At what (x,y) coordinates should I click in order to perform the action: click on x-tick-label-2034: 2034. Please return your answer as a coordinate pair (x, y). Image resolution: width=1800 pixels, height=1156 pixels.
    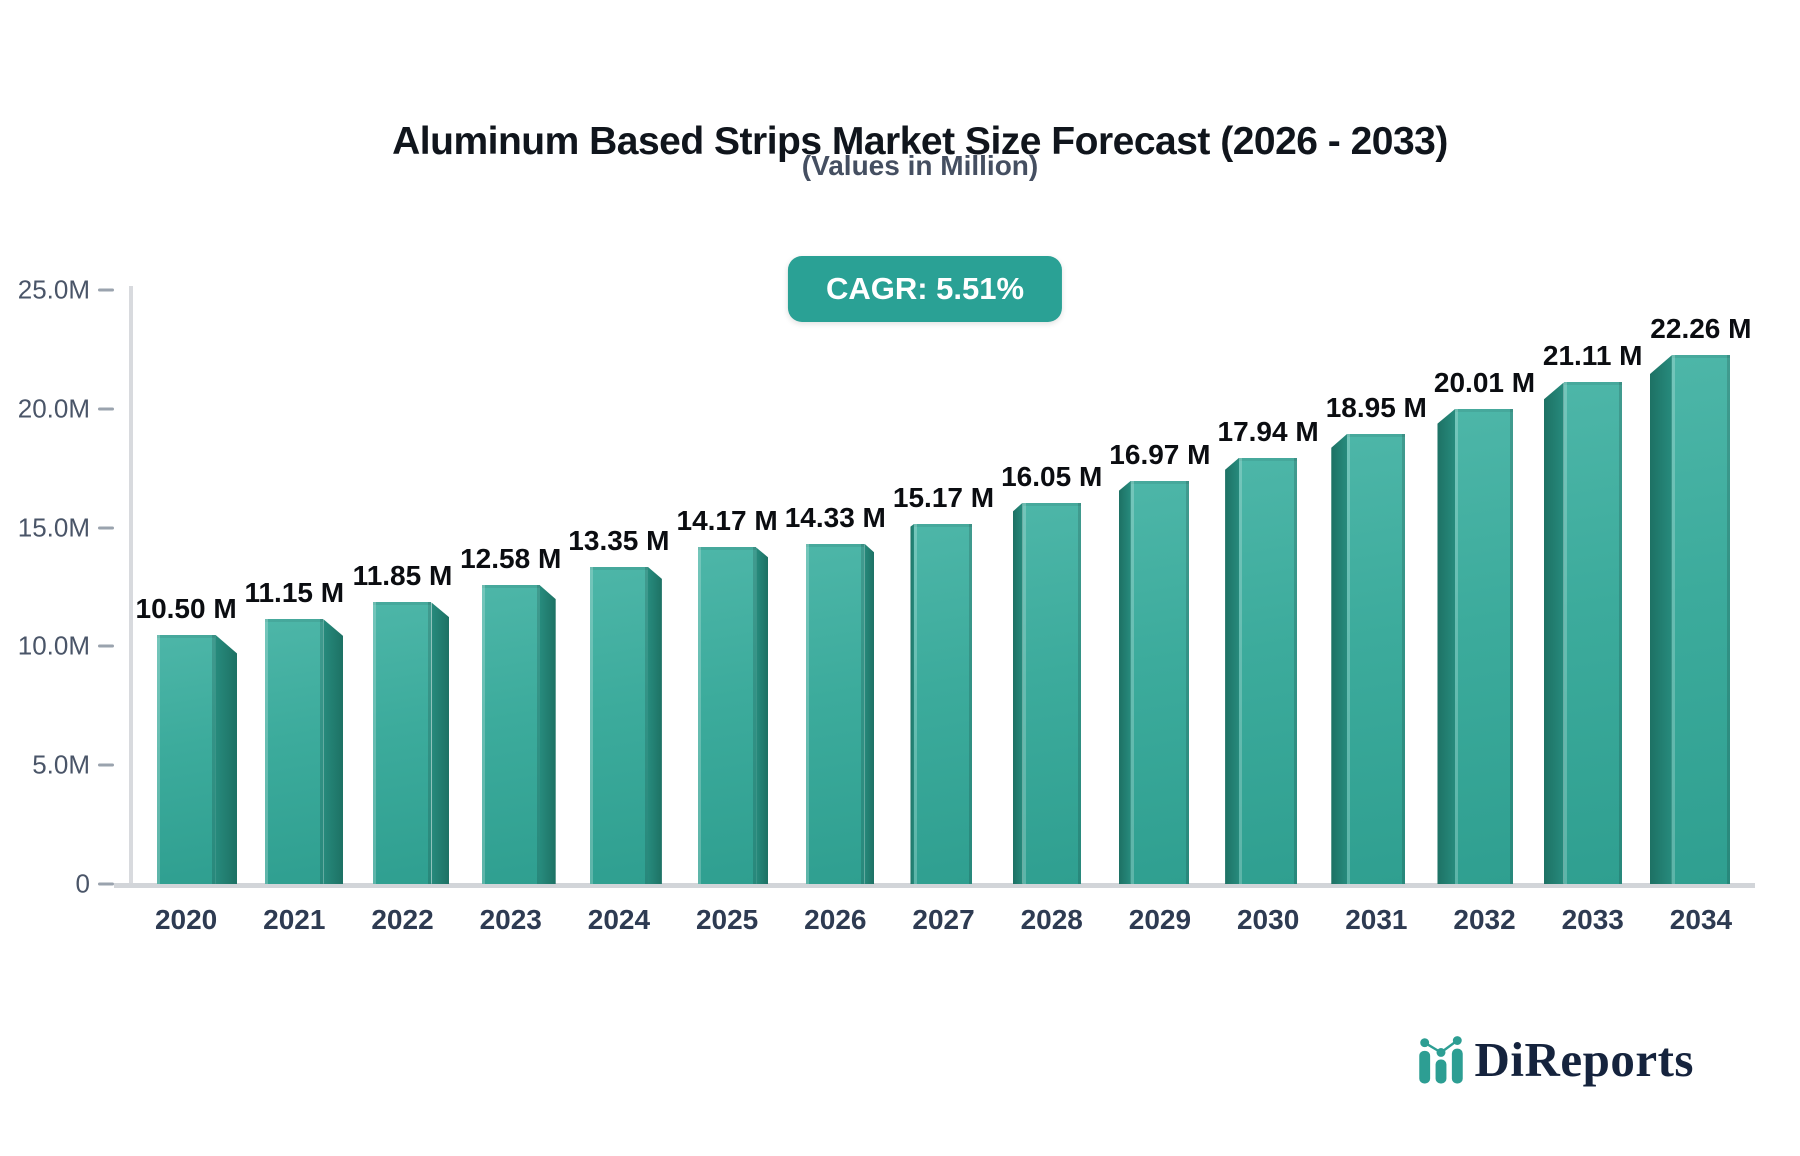
    Looking at the image, I should click on (1701, 919).